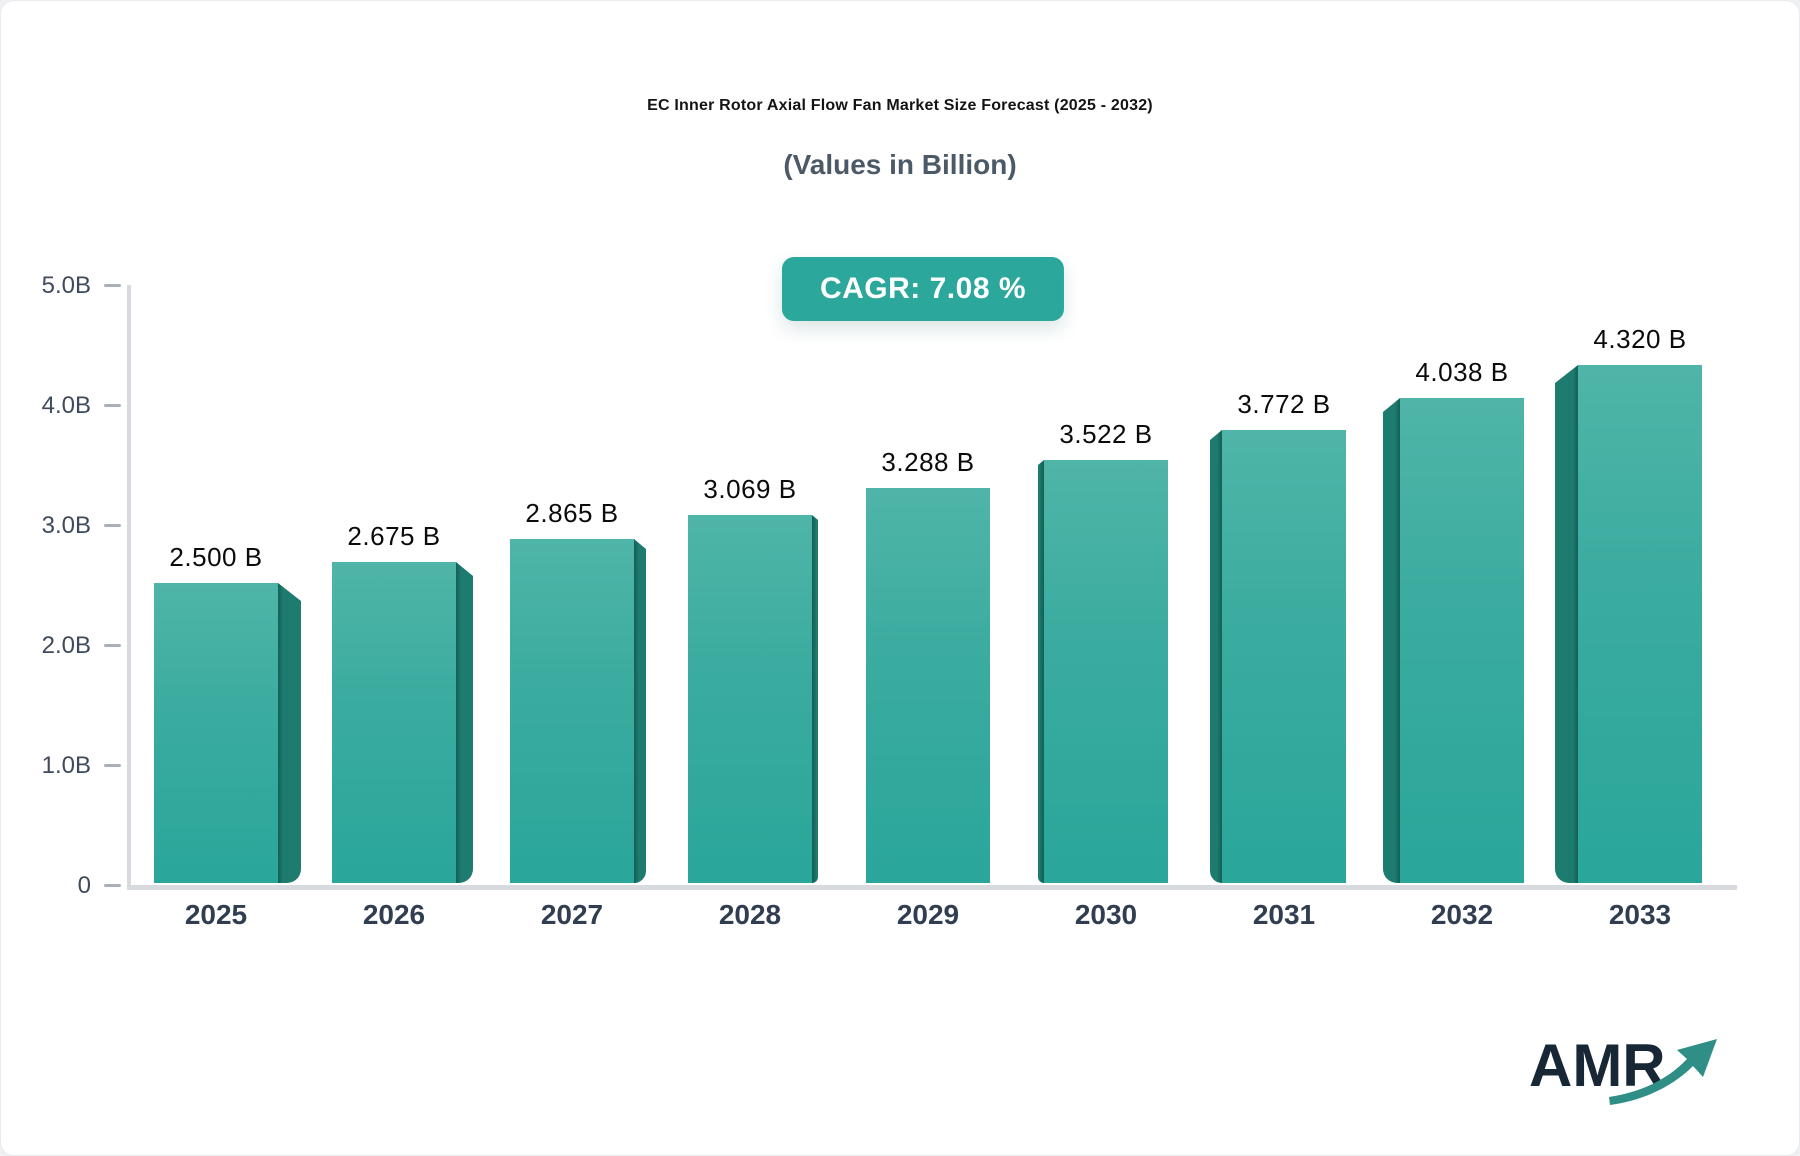 Image resolution: width=1800 pixels, height=1156 pixels. I want to click on cagr-badge: CAGR: 7.08 %, so click(923, 289).